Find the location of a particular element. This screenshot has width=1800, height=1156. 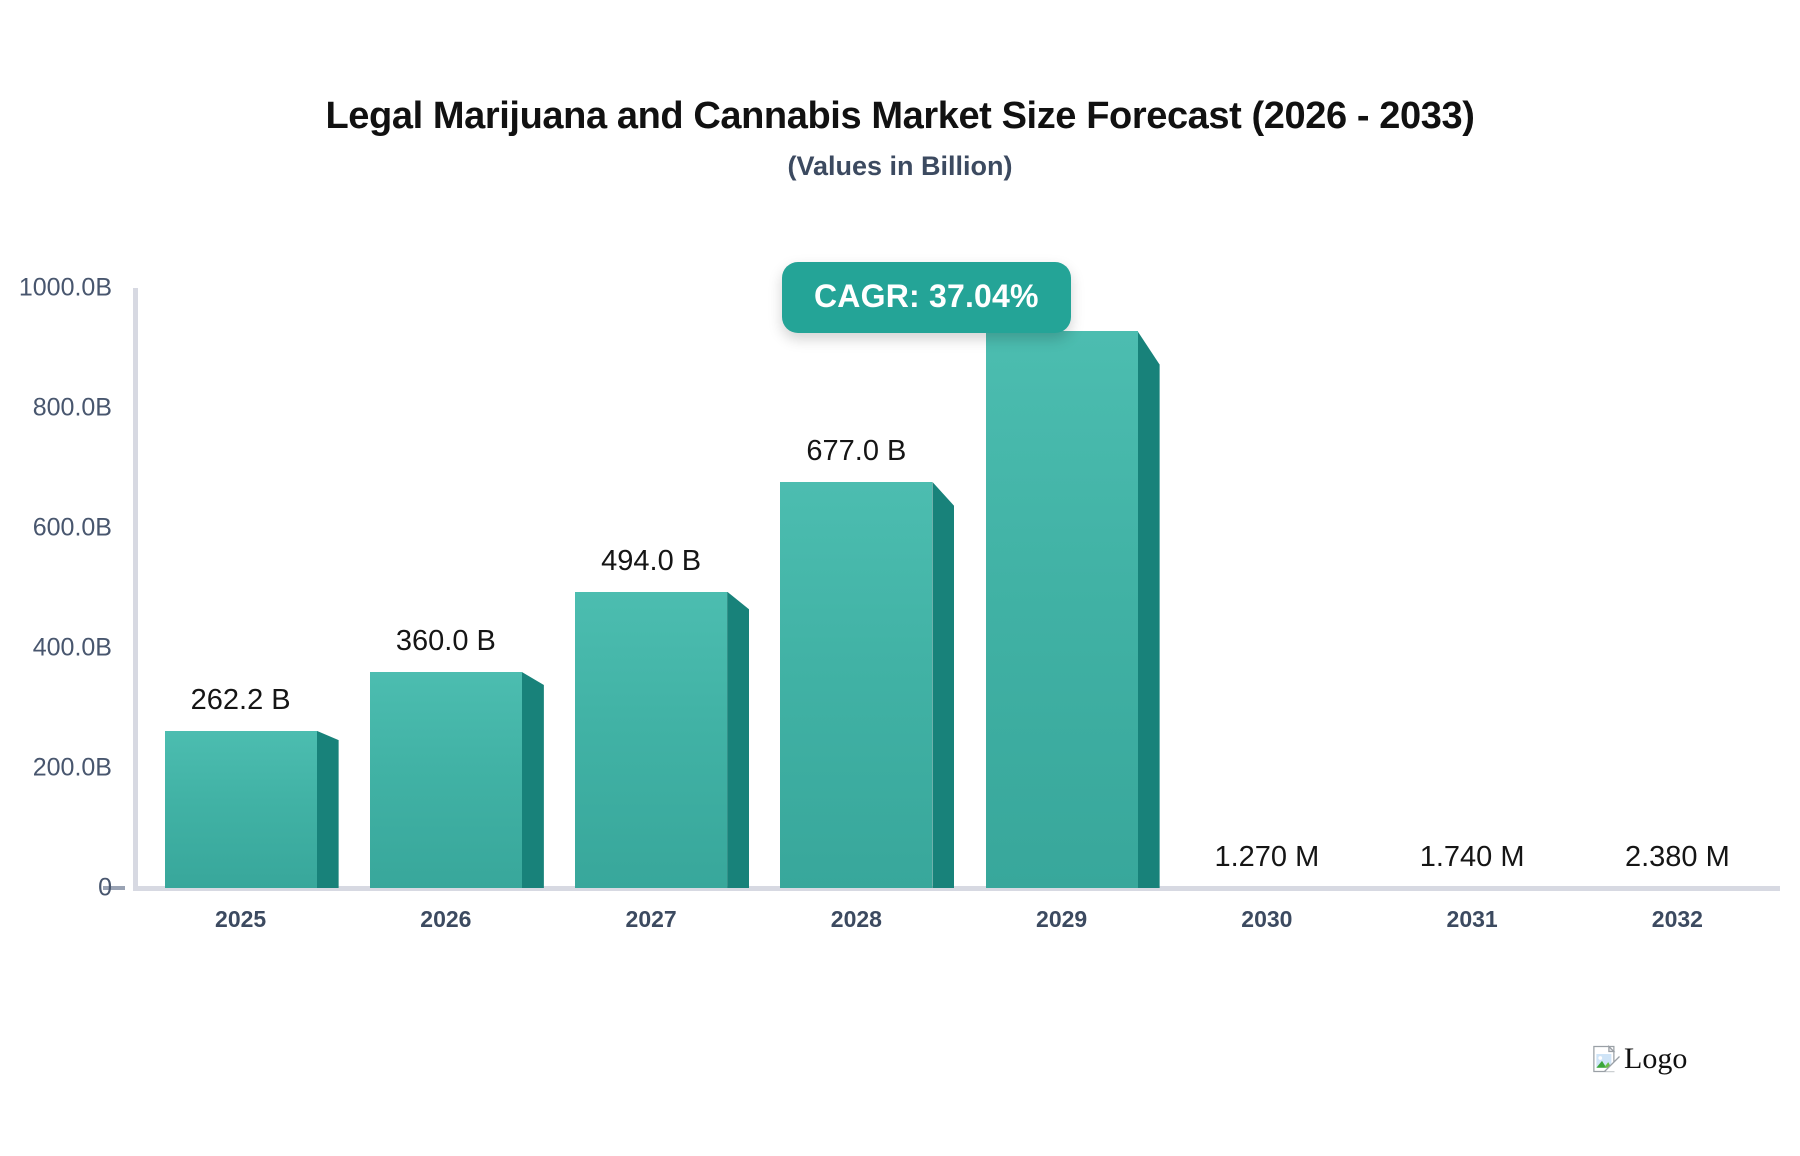

y-axis-zero-tick is located at coordinates (114, 888).